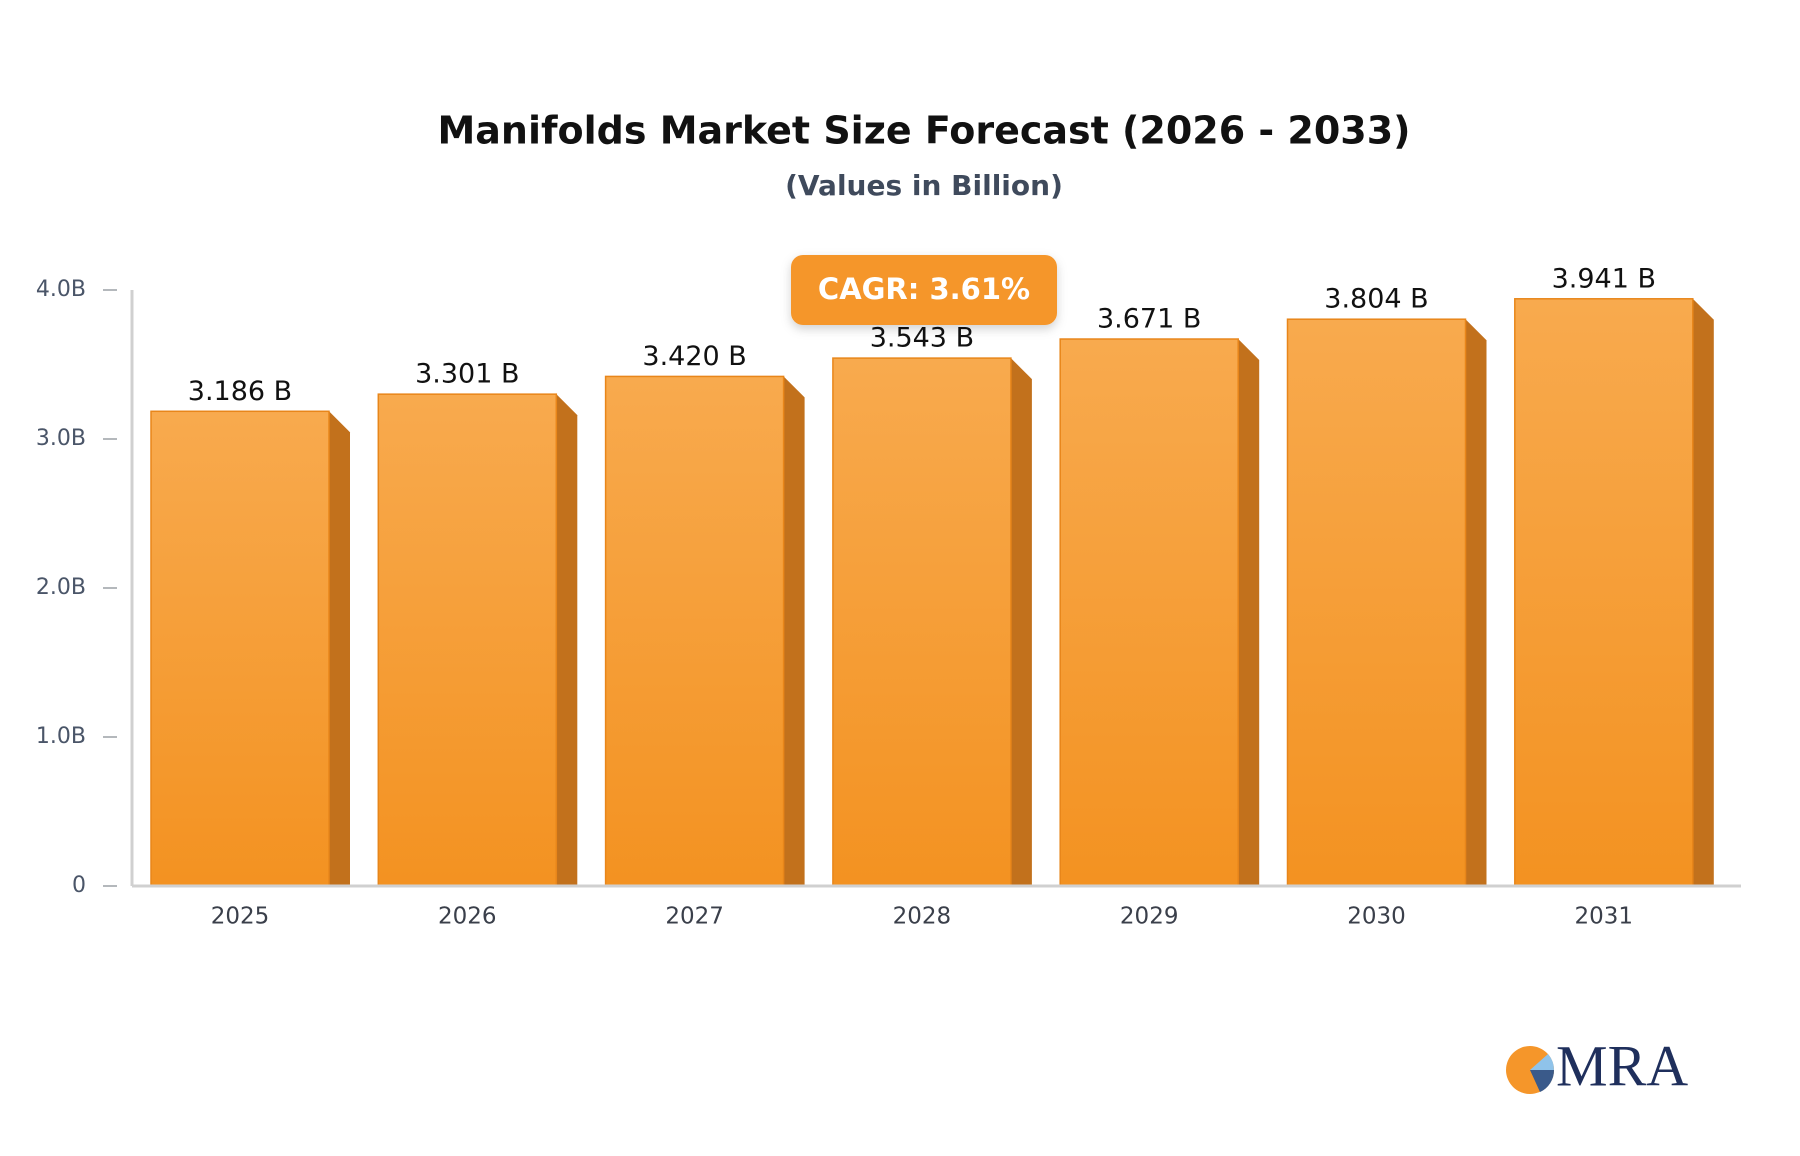 The image size is (1800, 1156). Describe the element at coordinates (79, 885) in the screenshot. I see `y-tick-label: 0` at that location.